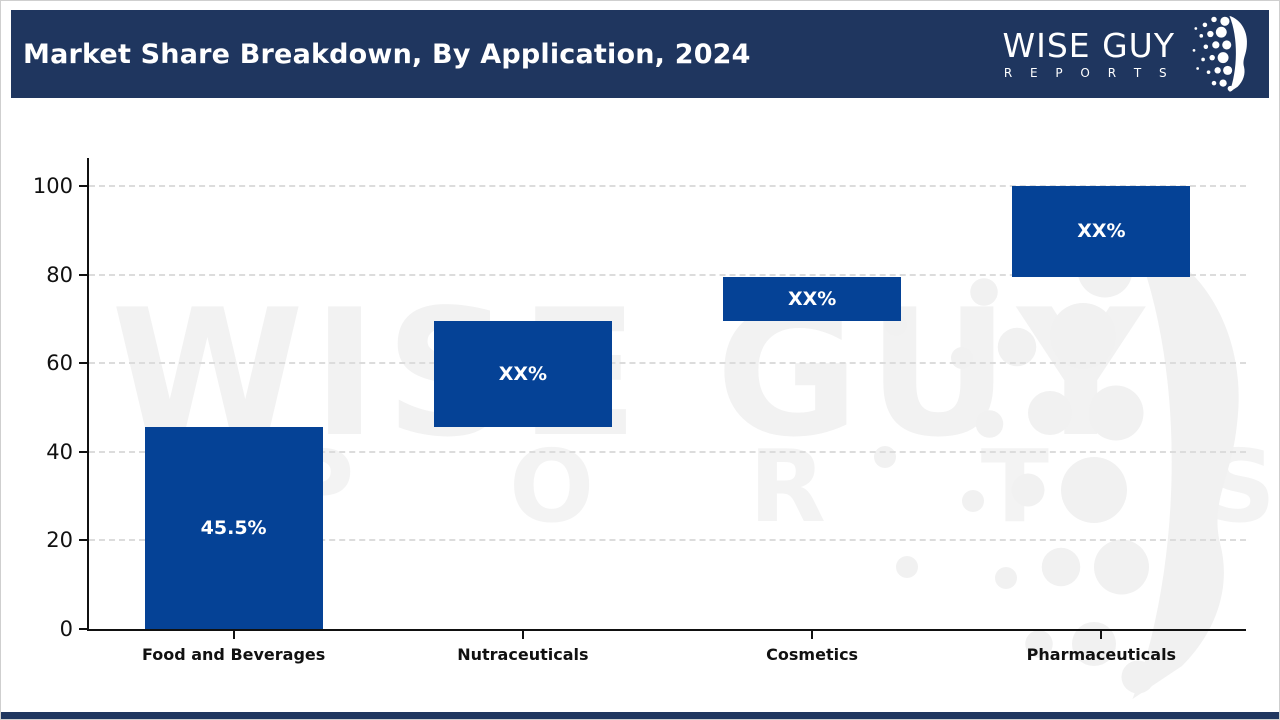  I want to click on bar-cosmetics, so click(812, 299).